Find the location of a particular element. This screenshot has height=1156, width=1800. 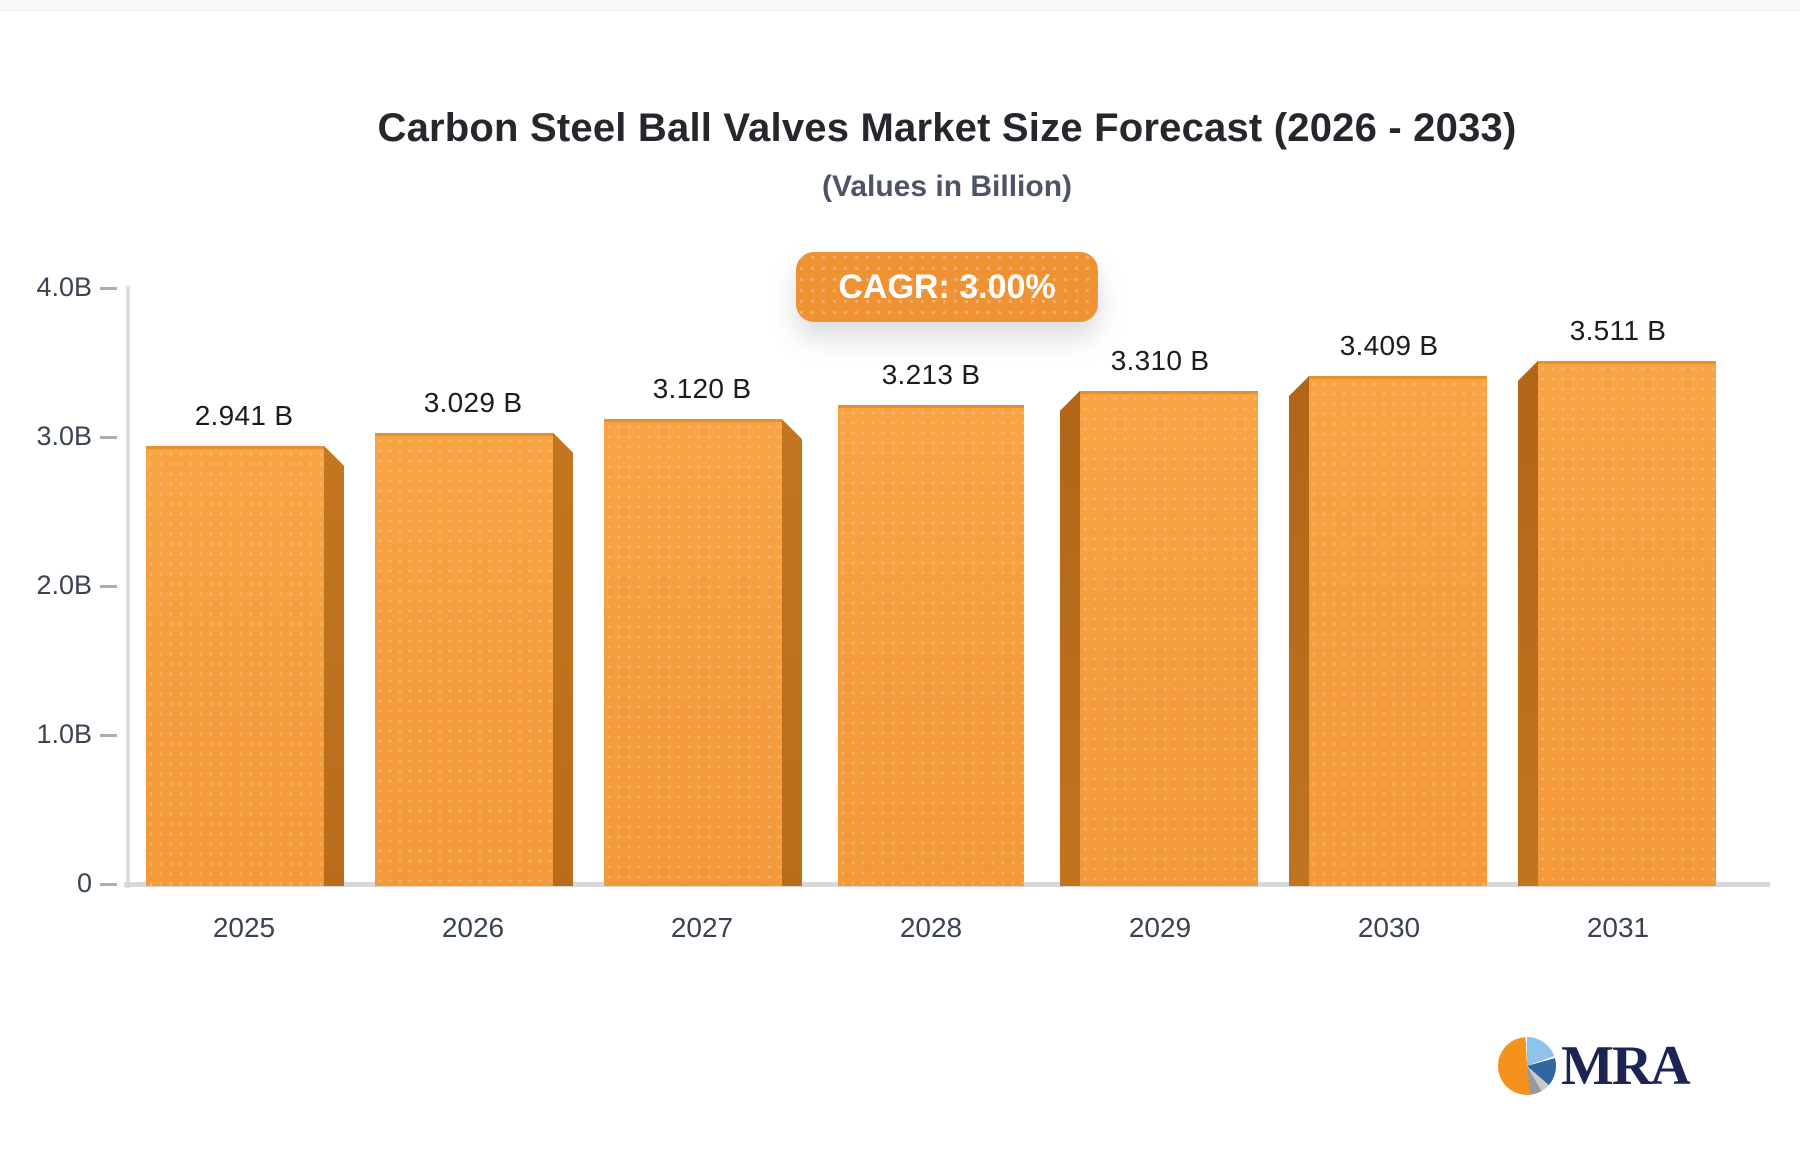

bar-value-label: 3.120 B is located at coordinates (702, 389).